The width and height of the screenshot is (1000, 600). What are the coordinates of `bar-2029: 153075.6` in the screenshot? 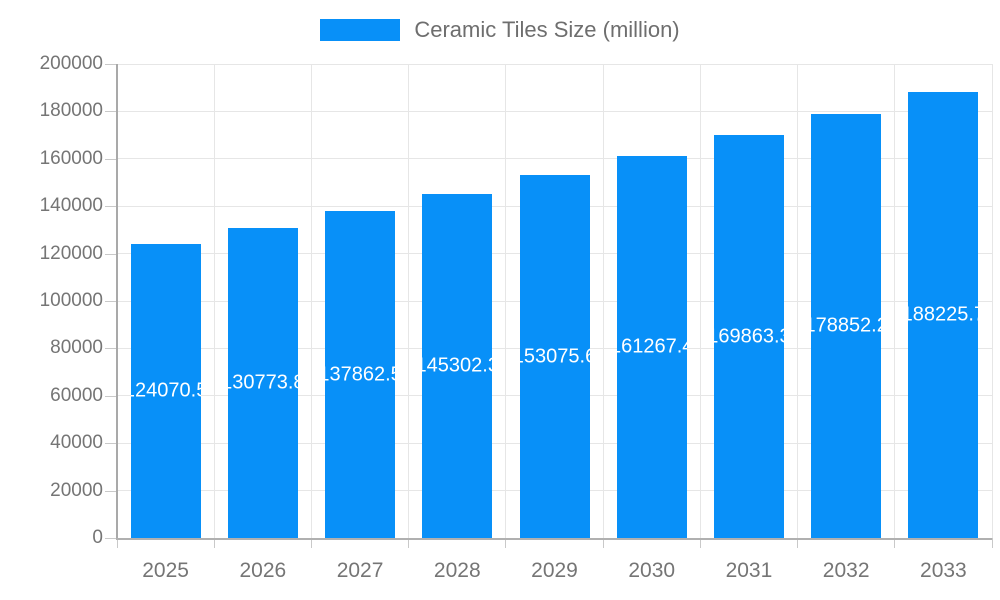 It's located at (554, 356).